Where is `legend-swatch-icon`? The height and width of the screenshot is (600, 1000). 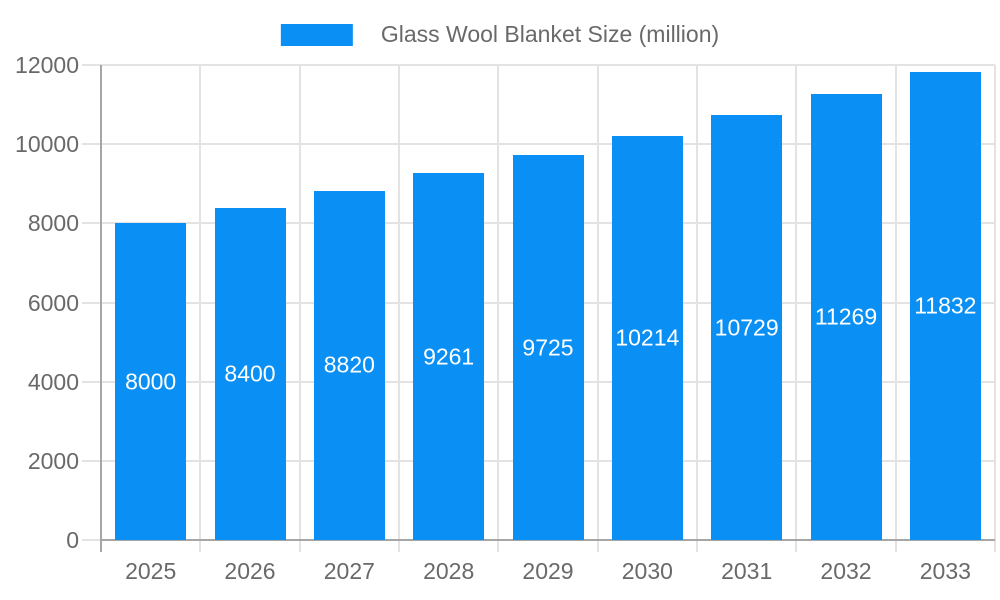
legend-swatch-icon is located at coordinates (316, 34).